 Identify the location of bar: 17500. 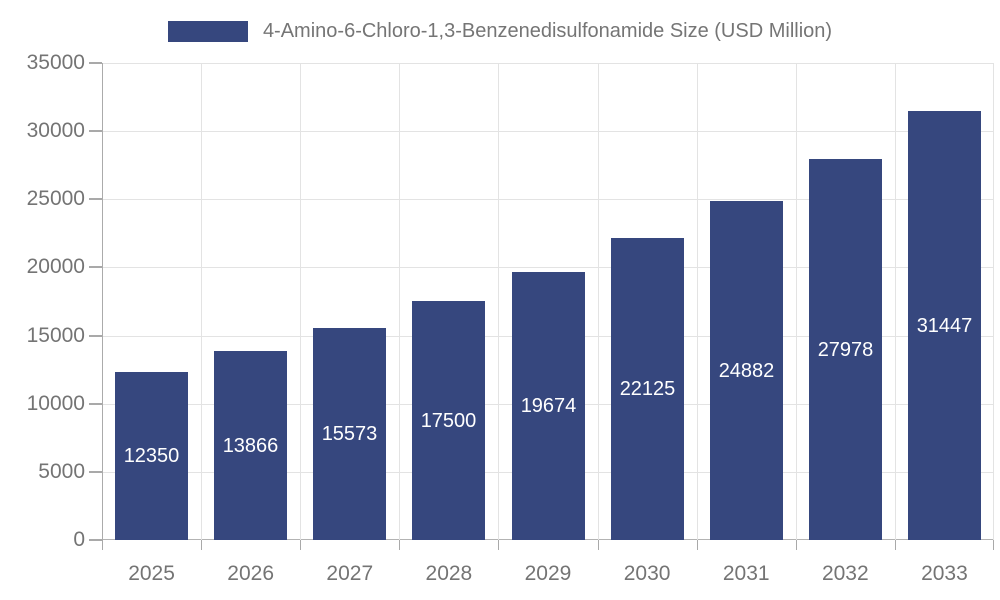
(448, 420).